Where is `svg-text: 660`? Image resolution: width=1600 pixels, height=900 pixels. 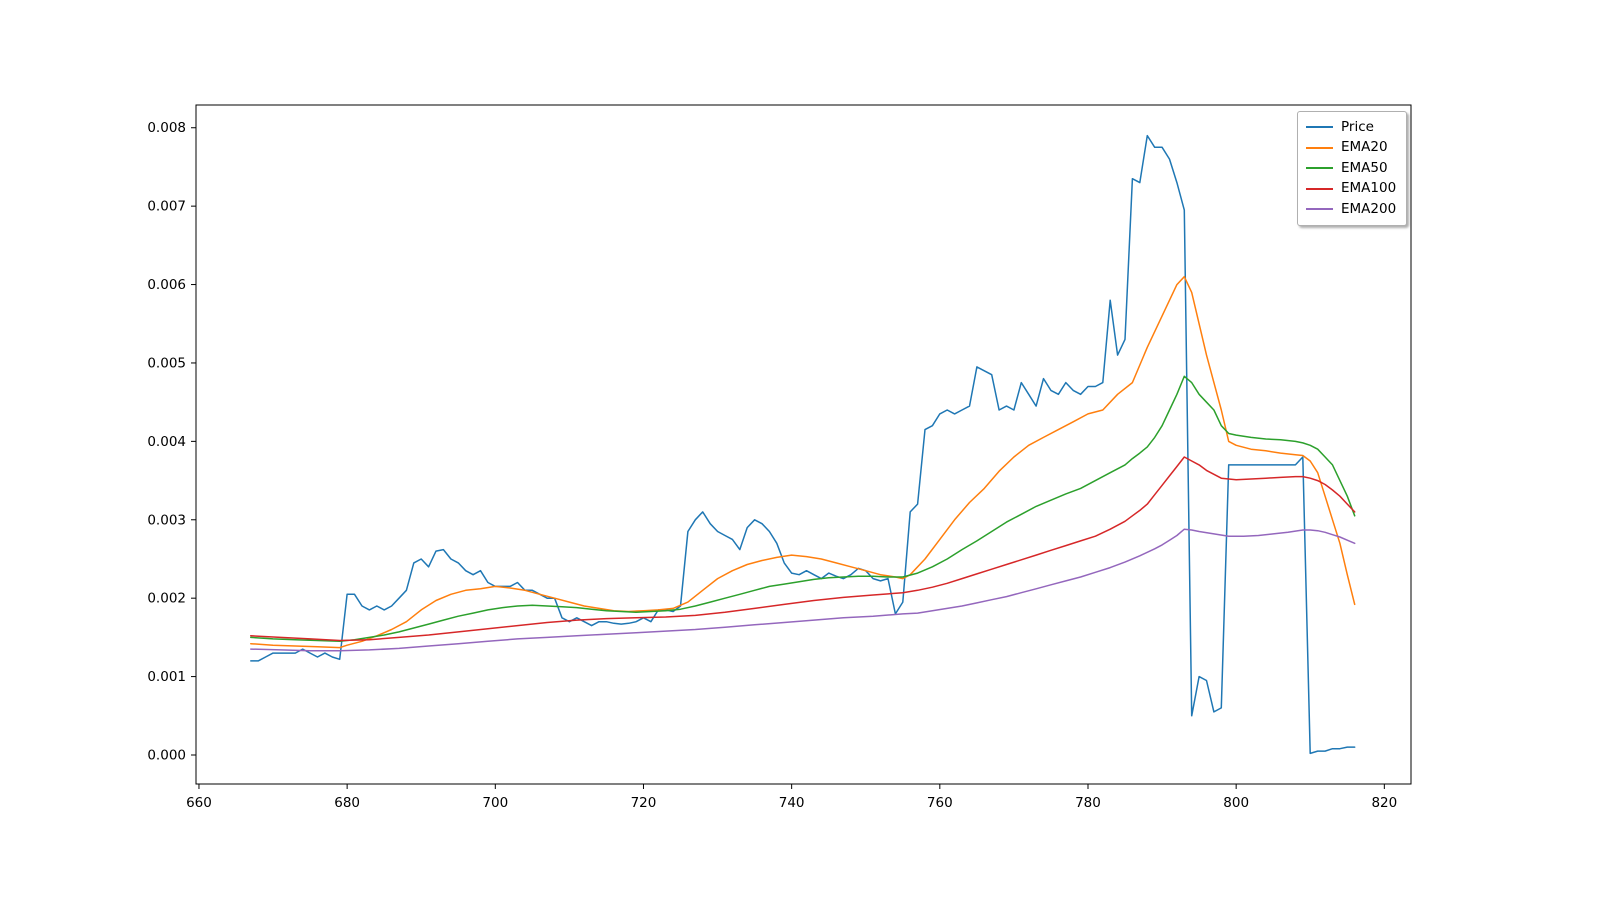 svg-text: 660 is located at coordinates (199, 803).